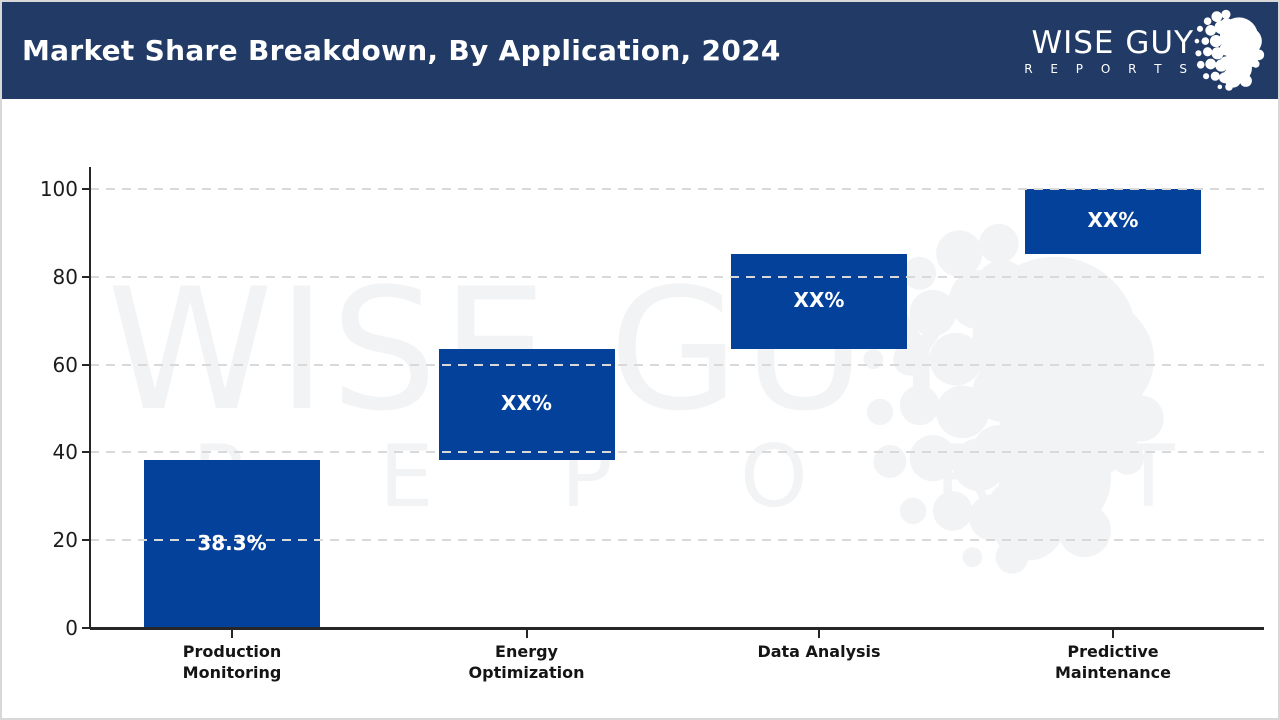 The image size is (1280, 720). I want to click on x-category-label: Data Analysis, so click(819, 651).